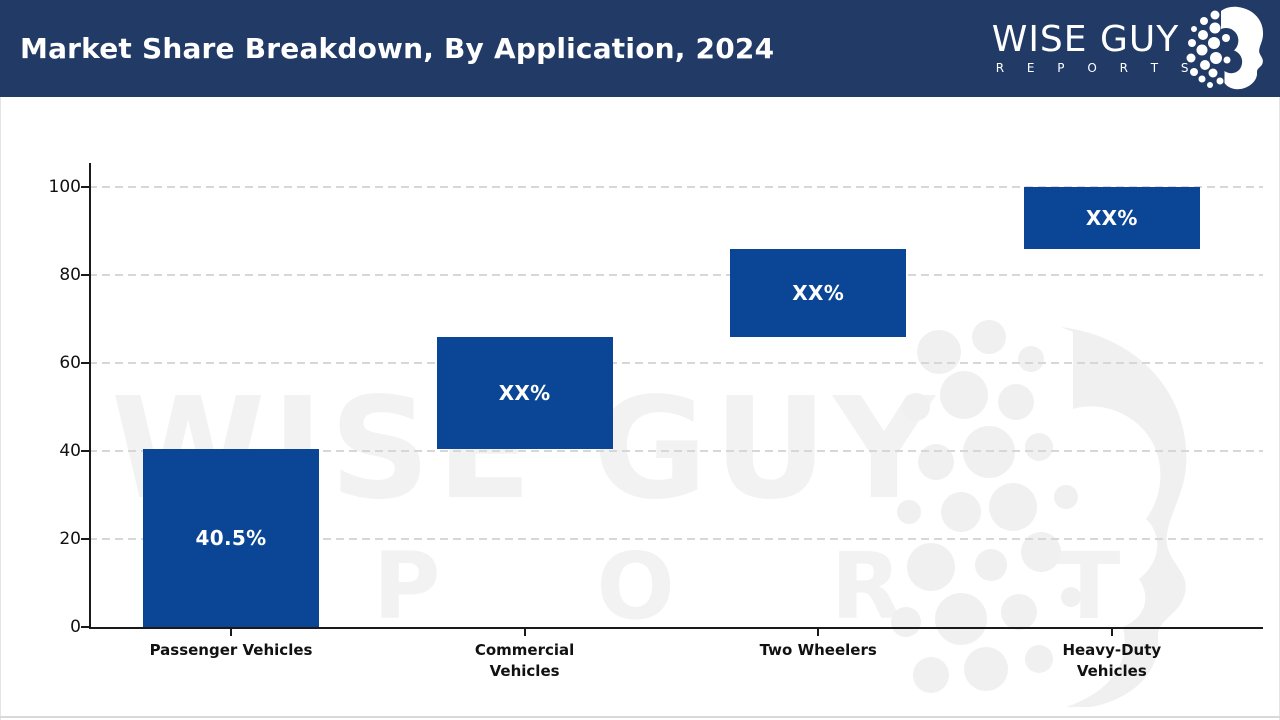 The image size is (1280, 720). What do you see at coordinates (75, 627) in the screenshot?
I see `y-tick-label: 0` at bounding box center [75, 627].